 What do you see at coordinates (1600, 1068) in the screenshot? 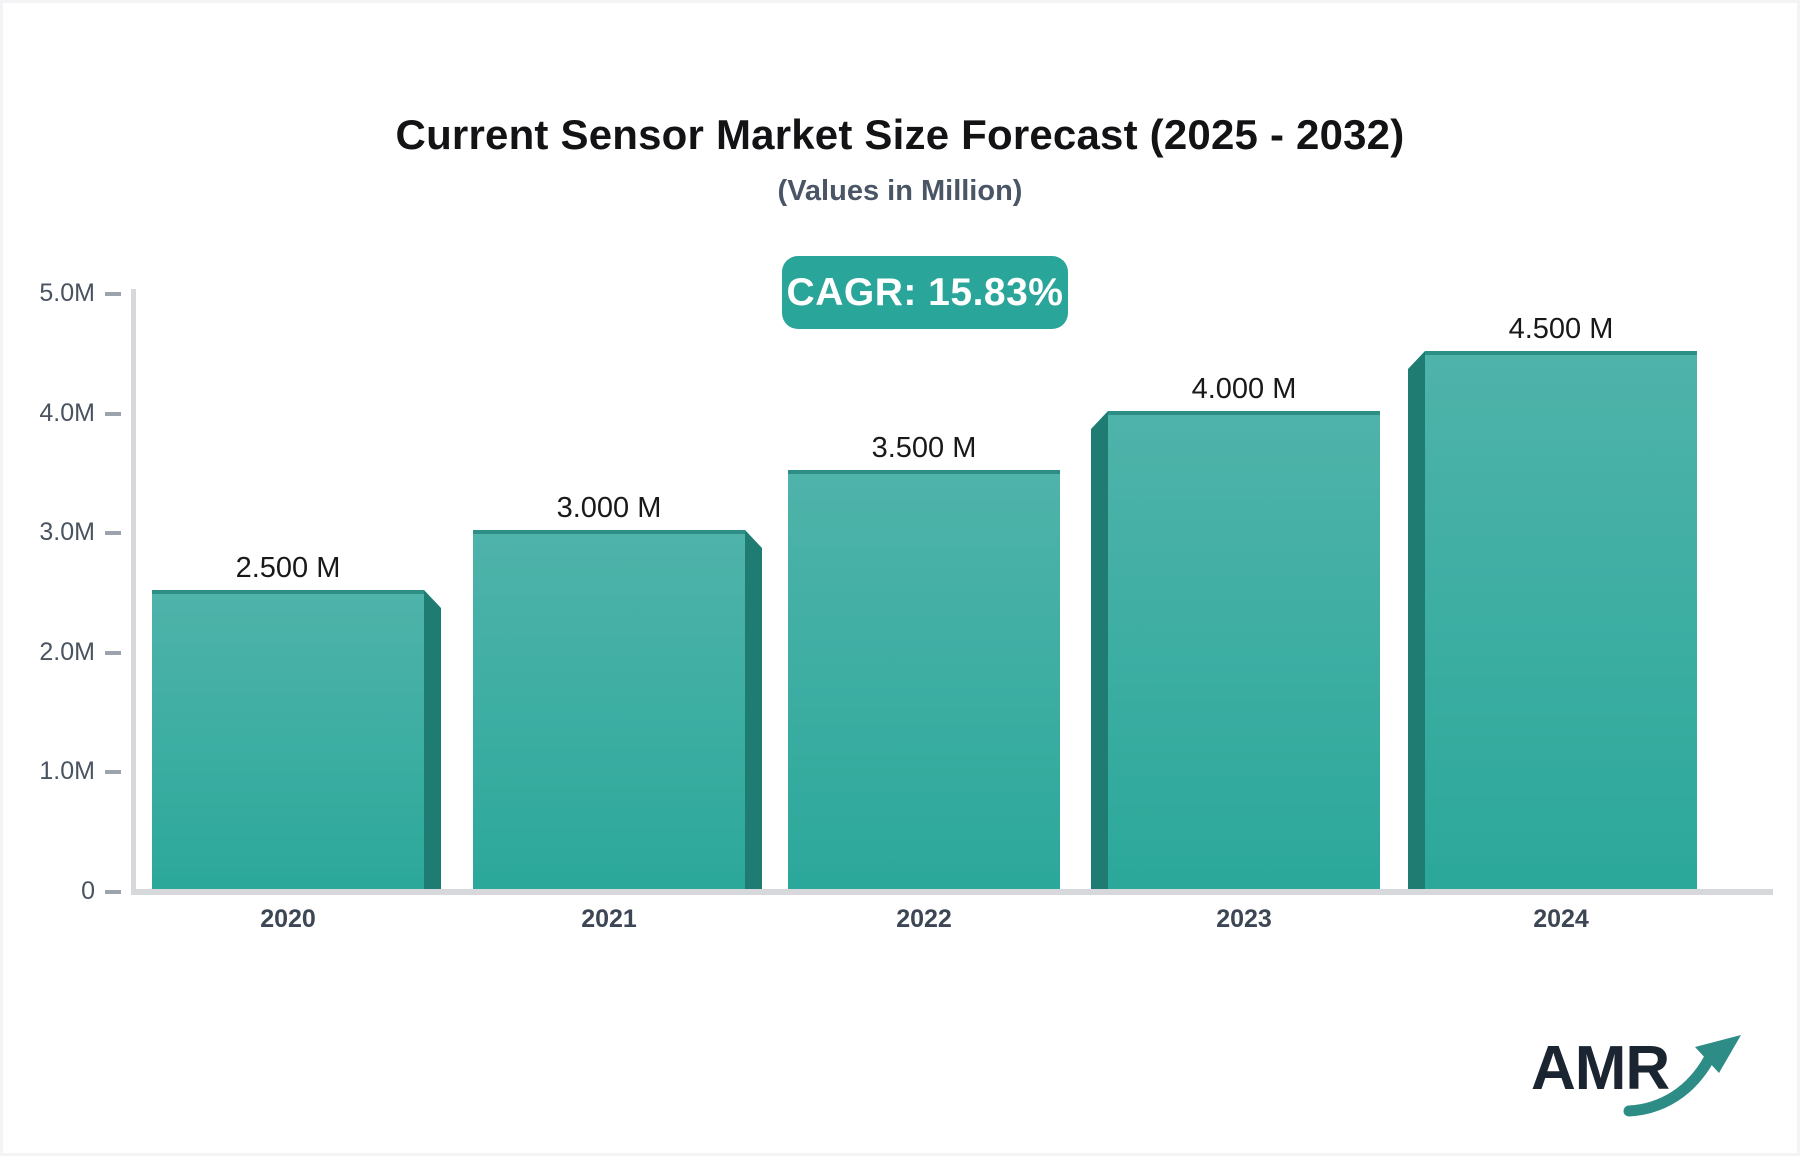
I see `logo-text: AMR` at bounding box center [1600, 1068].